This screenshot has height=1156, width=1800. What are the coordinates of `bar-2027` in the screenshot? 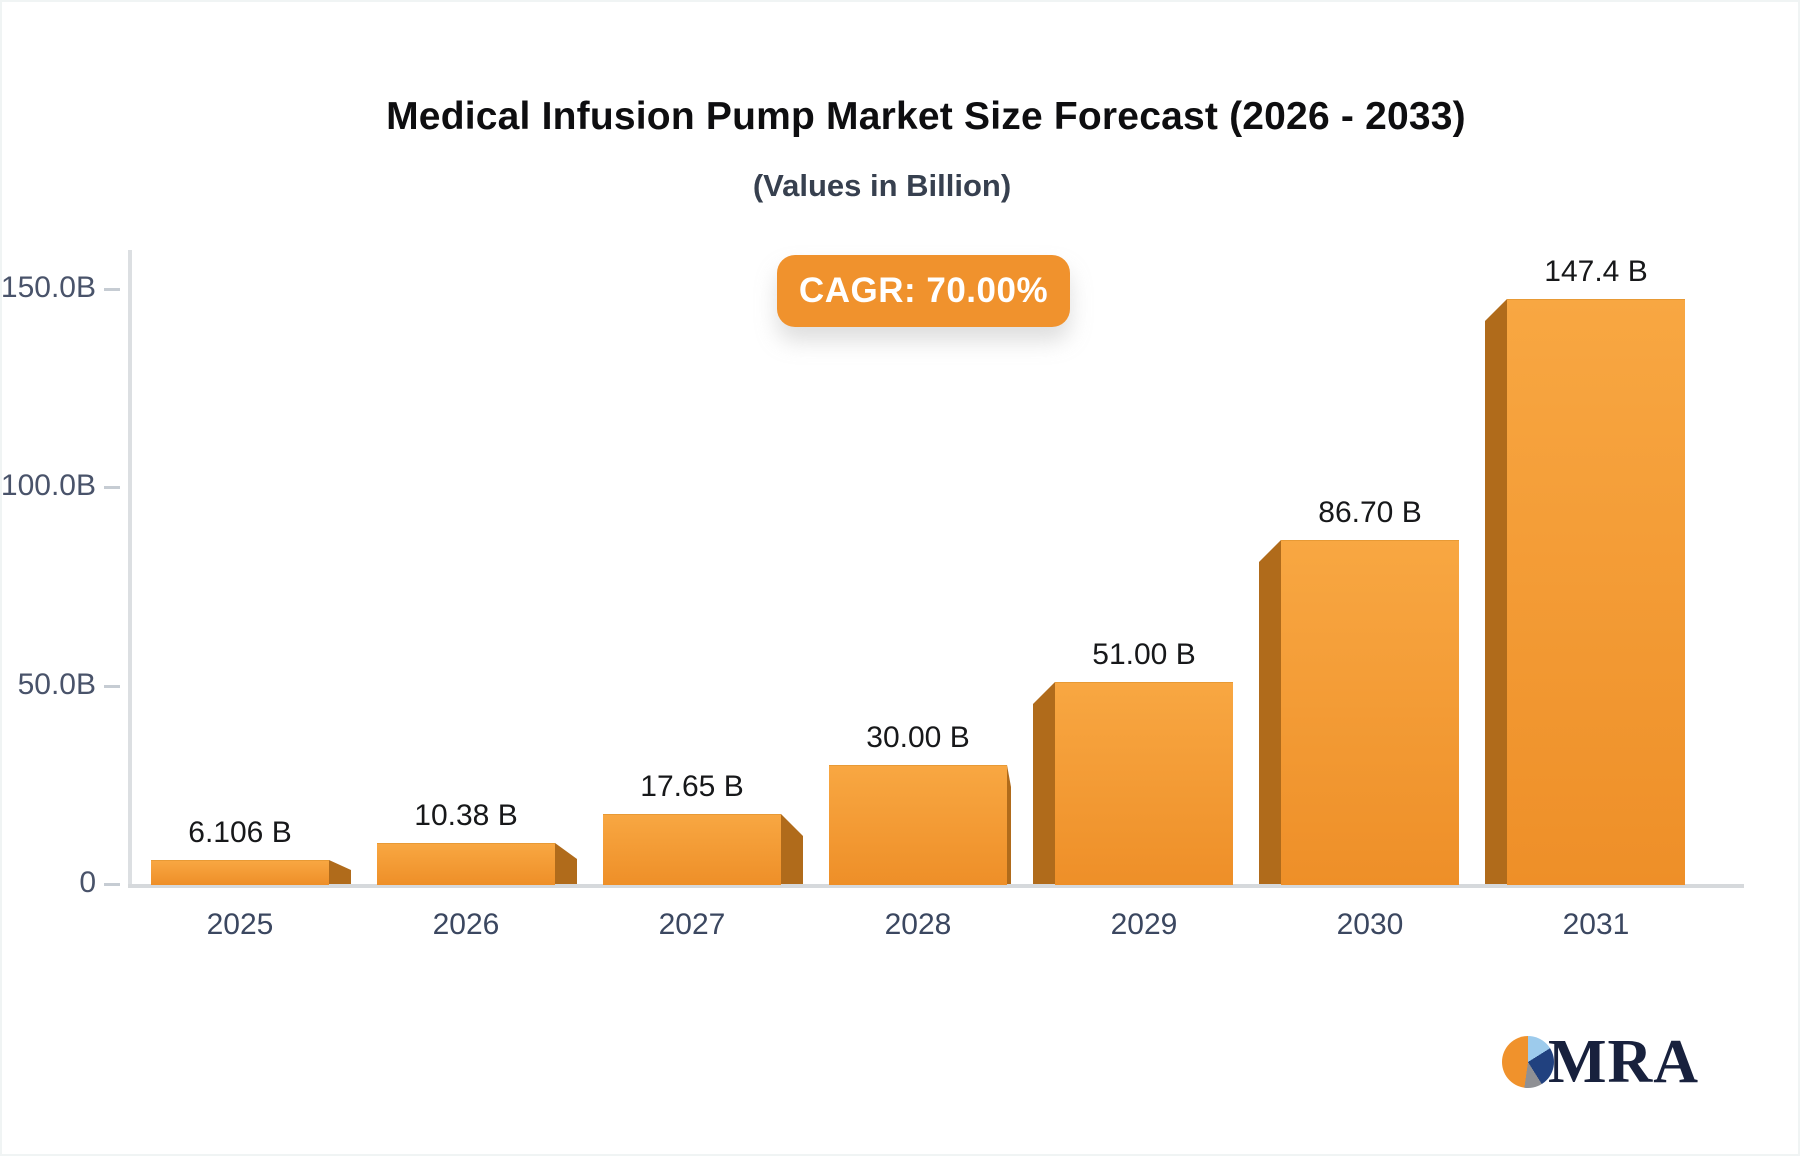 It's located at (692, 849).